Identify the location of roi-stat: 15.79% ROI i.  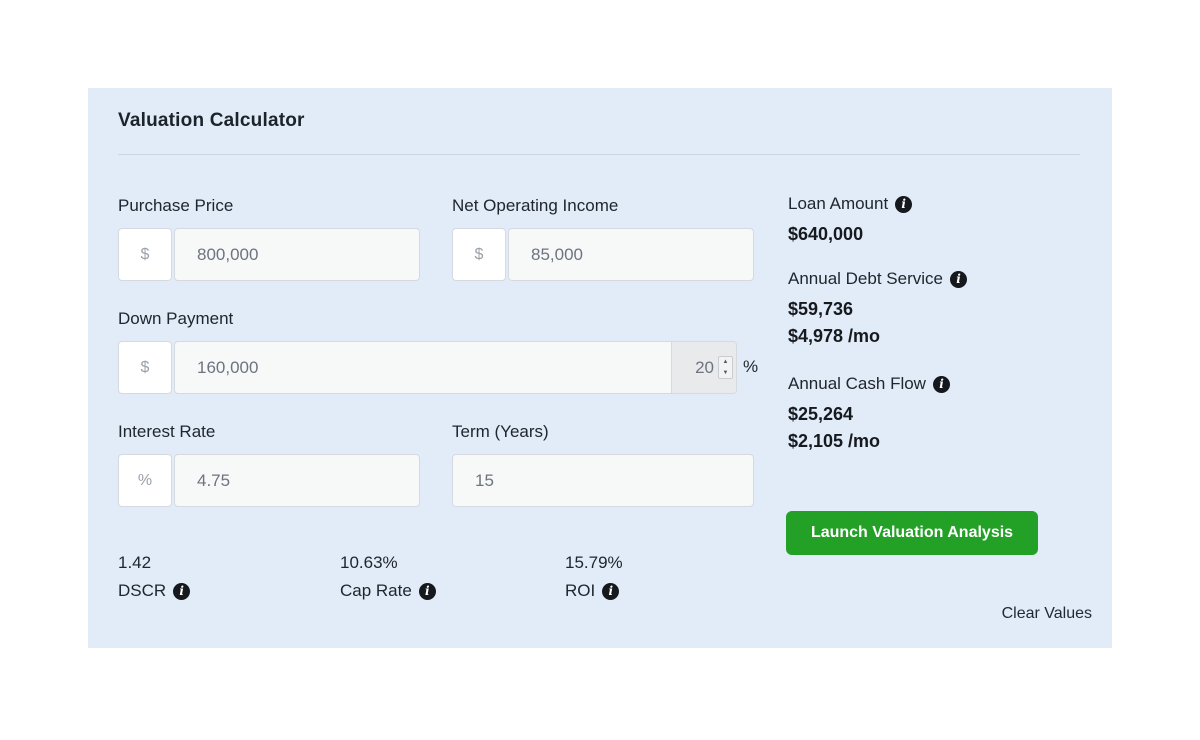
(594, 577).